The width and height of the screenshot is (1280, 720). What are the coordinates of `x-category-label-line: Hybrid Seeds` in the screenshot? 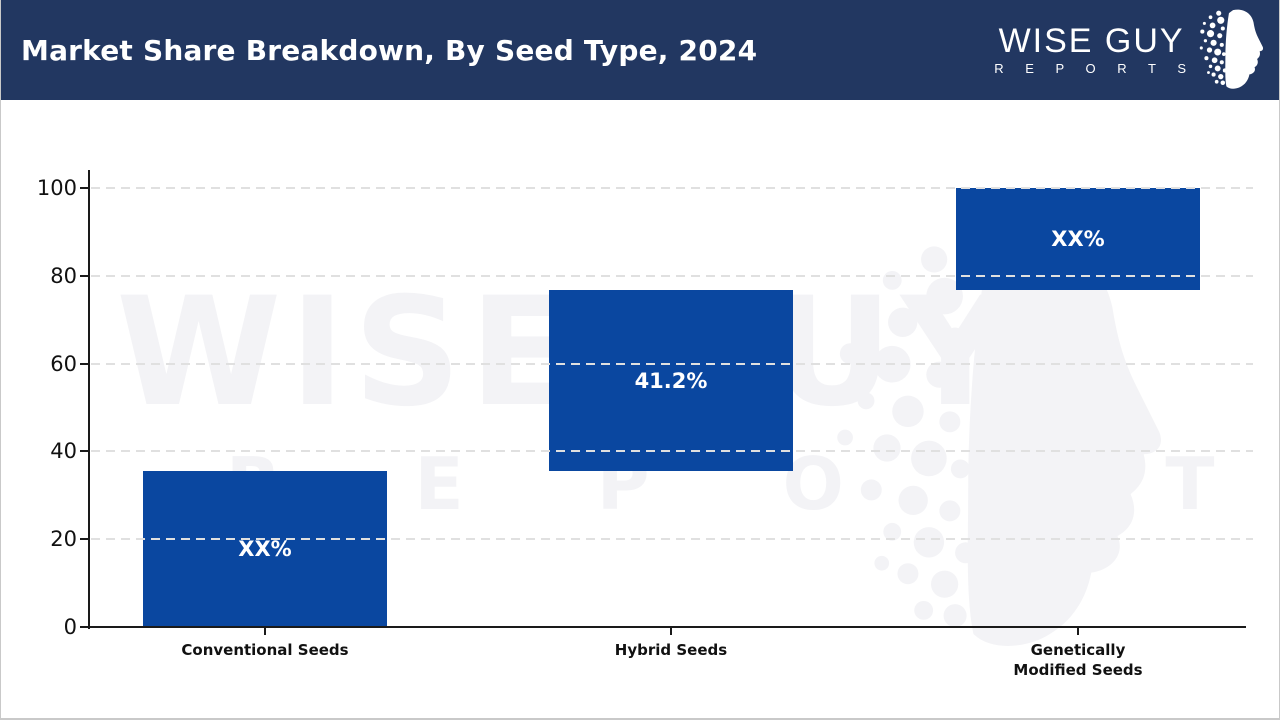 It's located at (671, 650).